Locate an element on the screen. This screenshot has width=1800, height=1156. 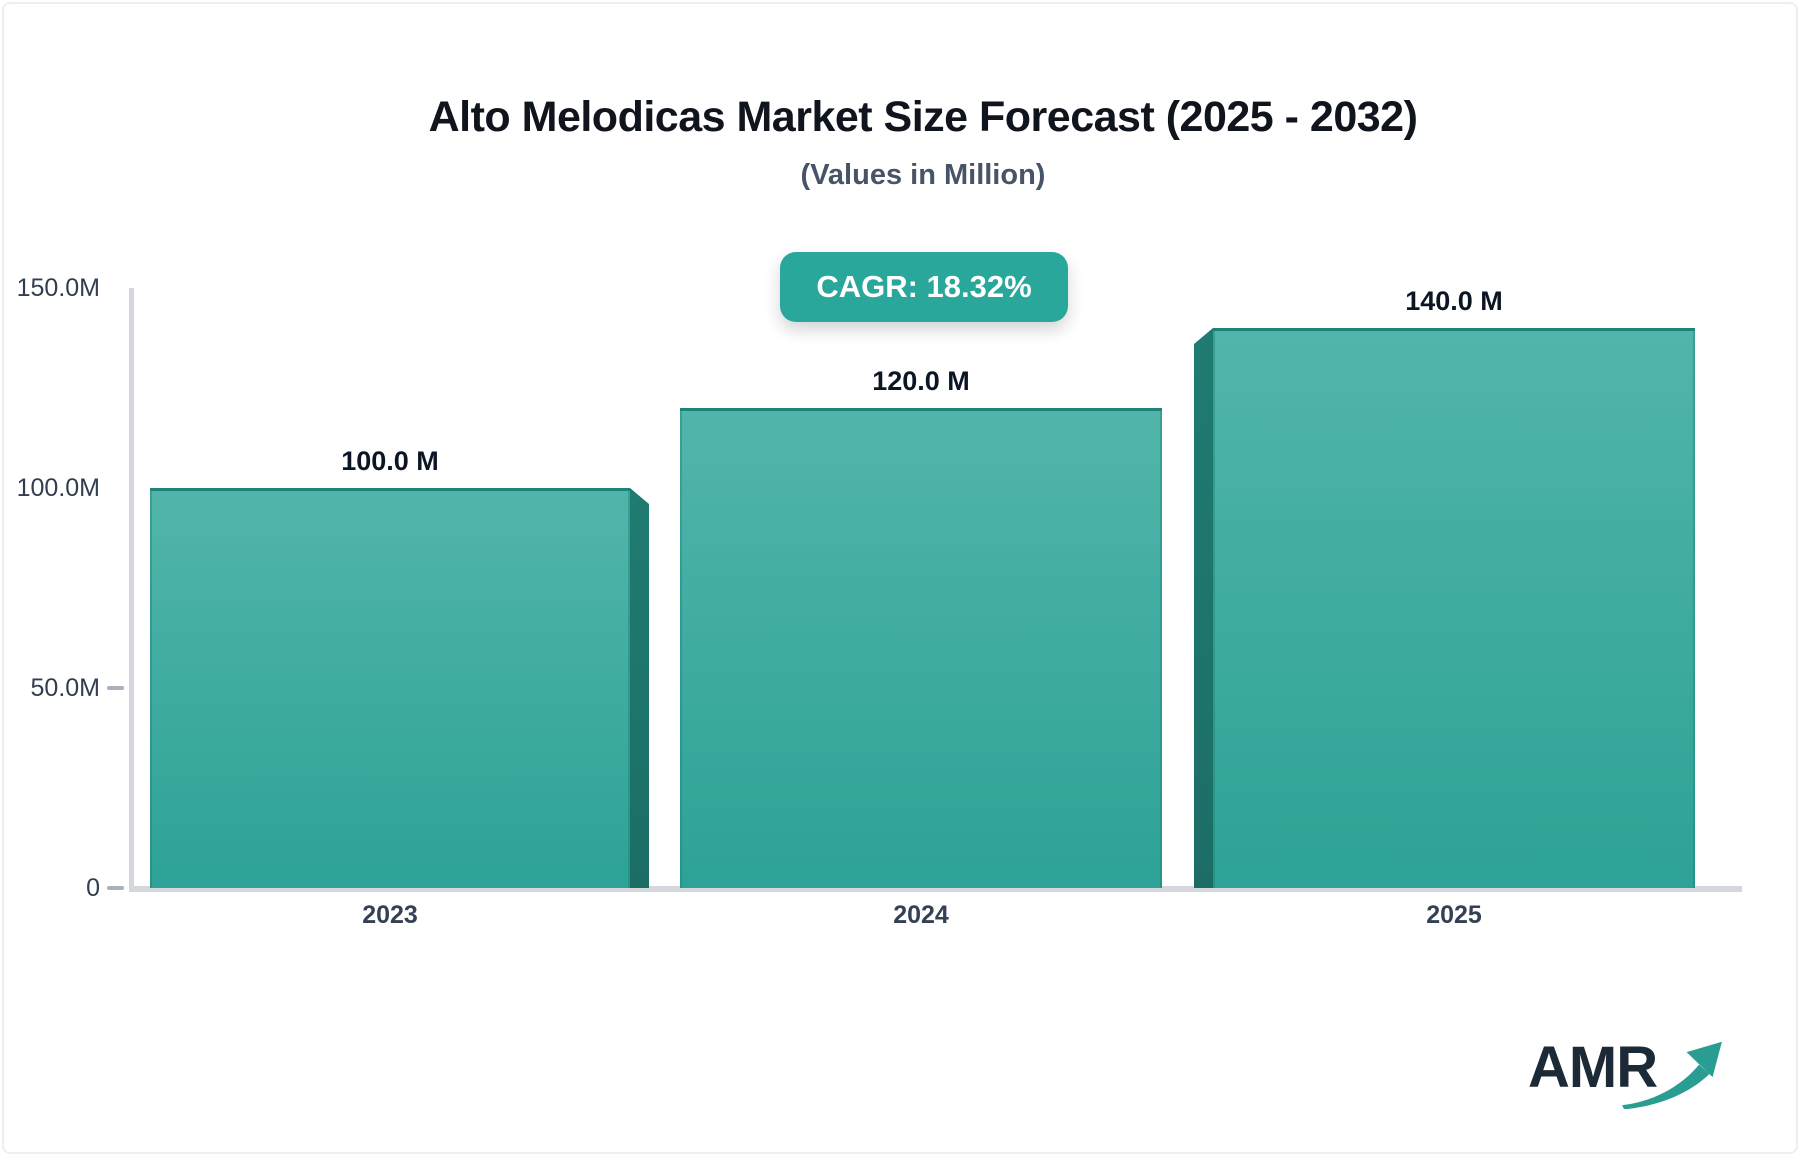
bar-value-label-2024: 120.0 M is located at coordinates (921, 381).